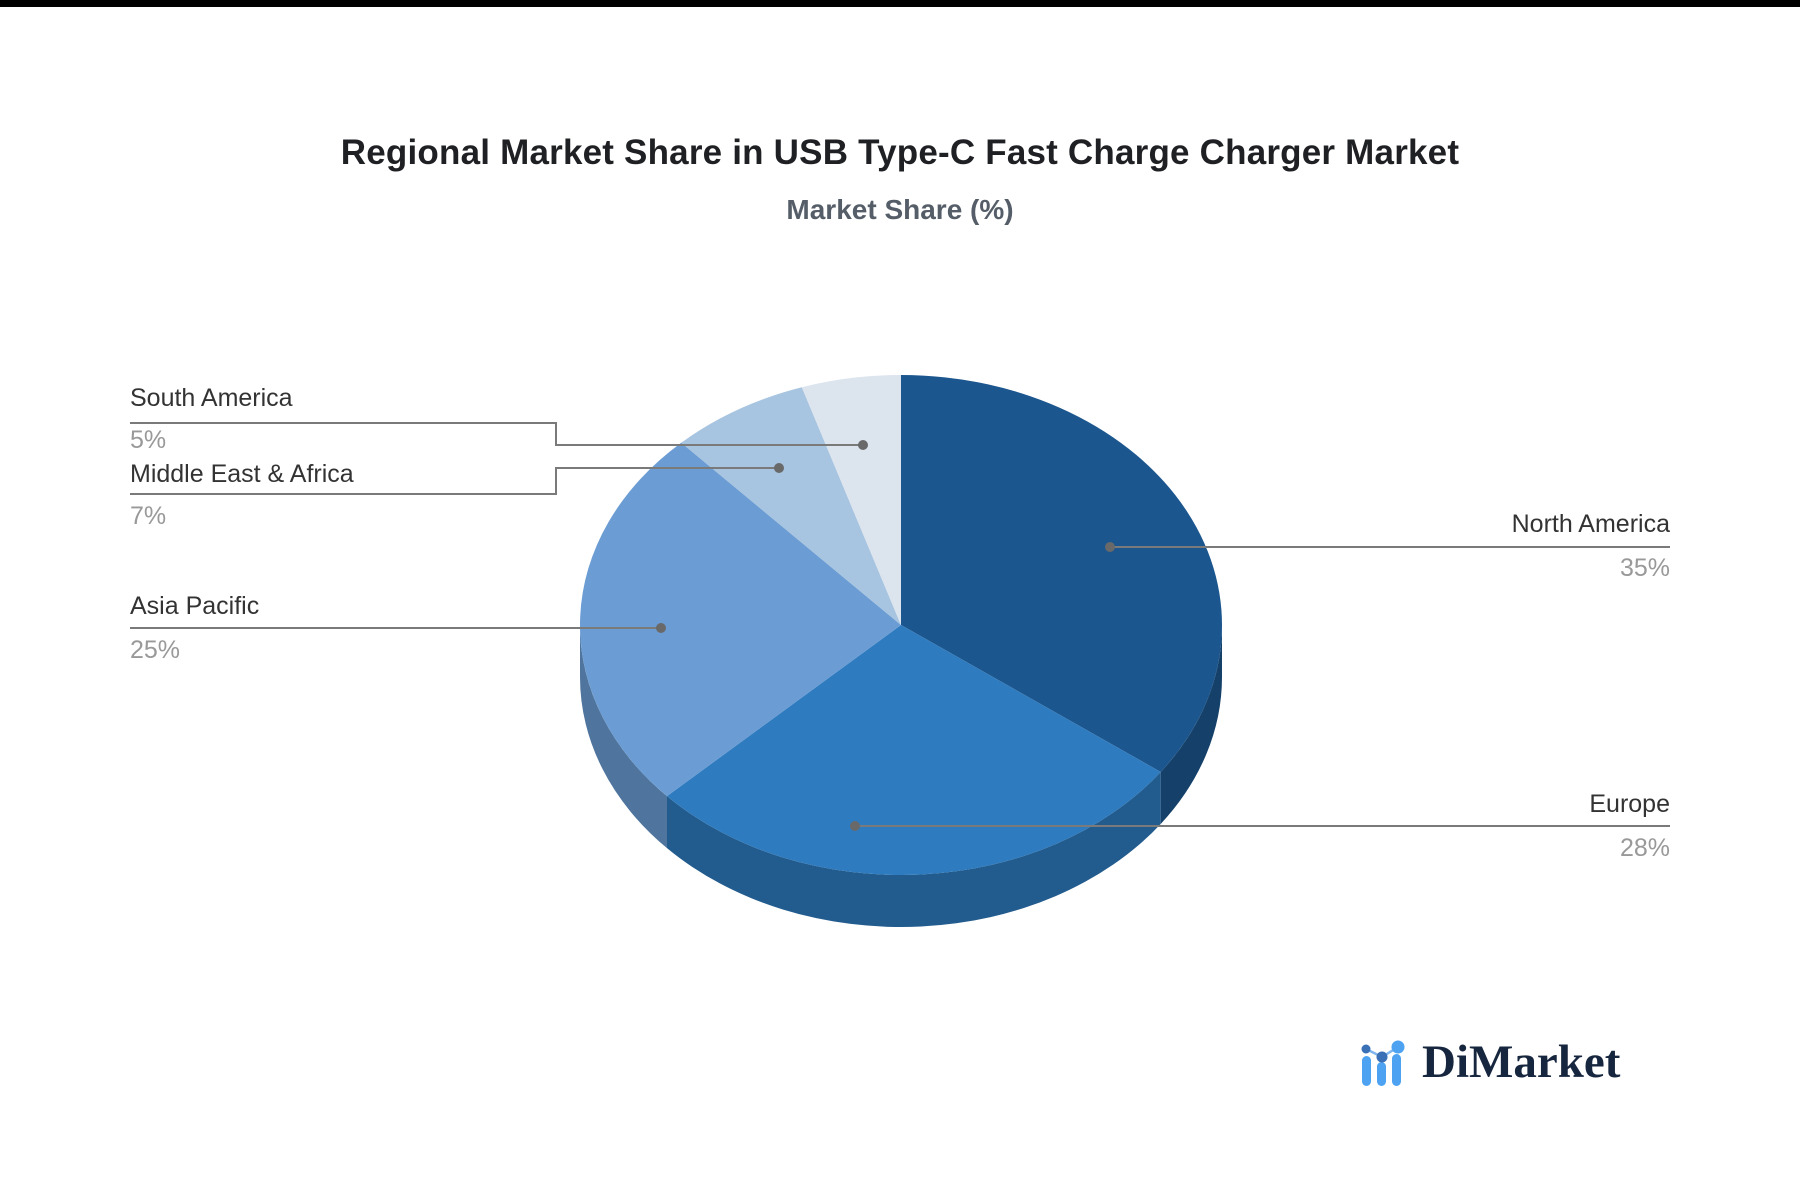  Describe the element at coordinates (661, 628) in the screenshot. I see `connector-dot-asia-pacific` at that location.